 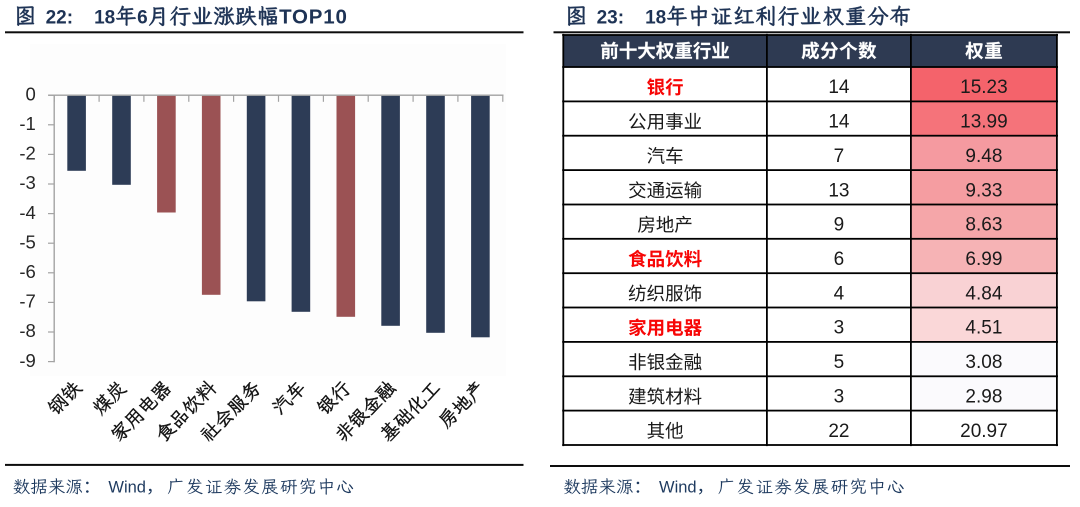 What do you see at coordinates (983, 190) in the screenshot?
I see `svg-text: 9.33` at bounding box center [983, 190].